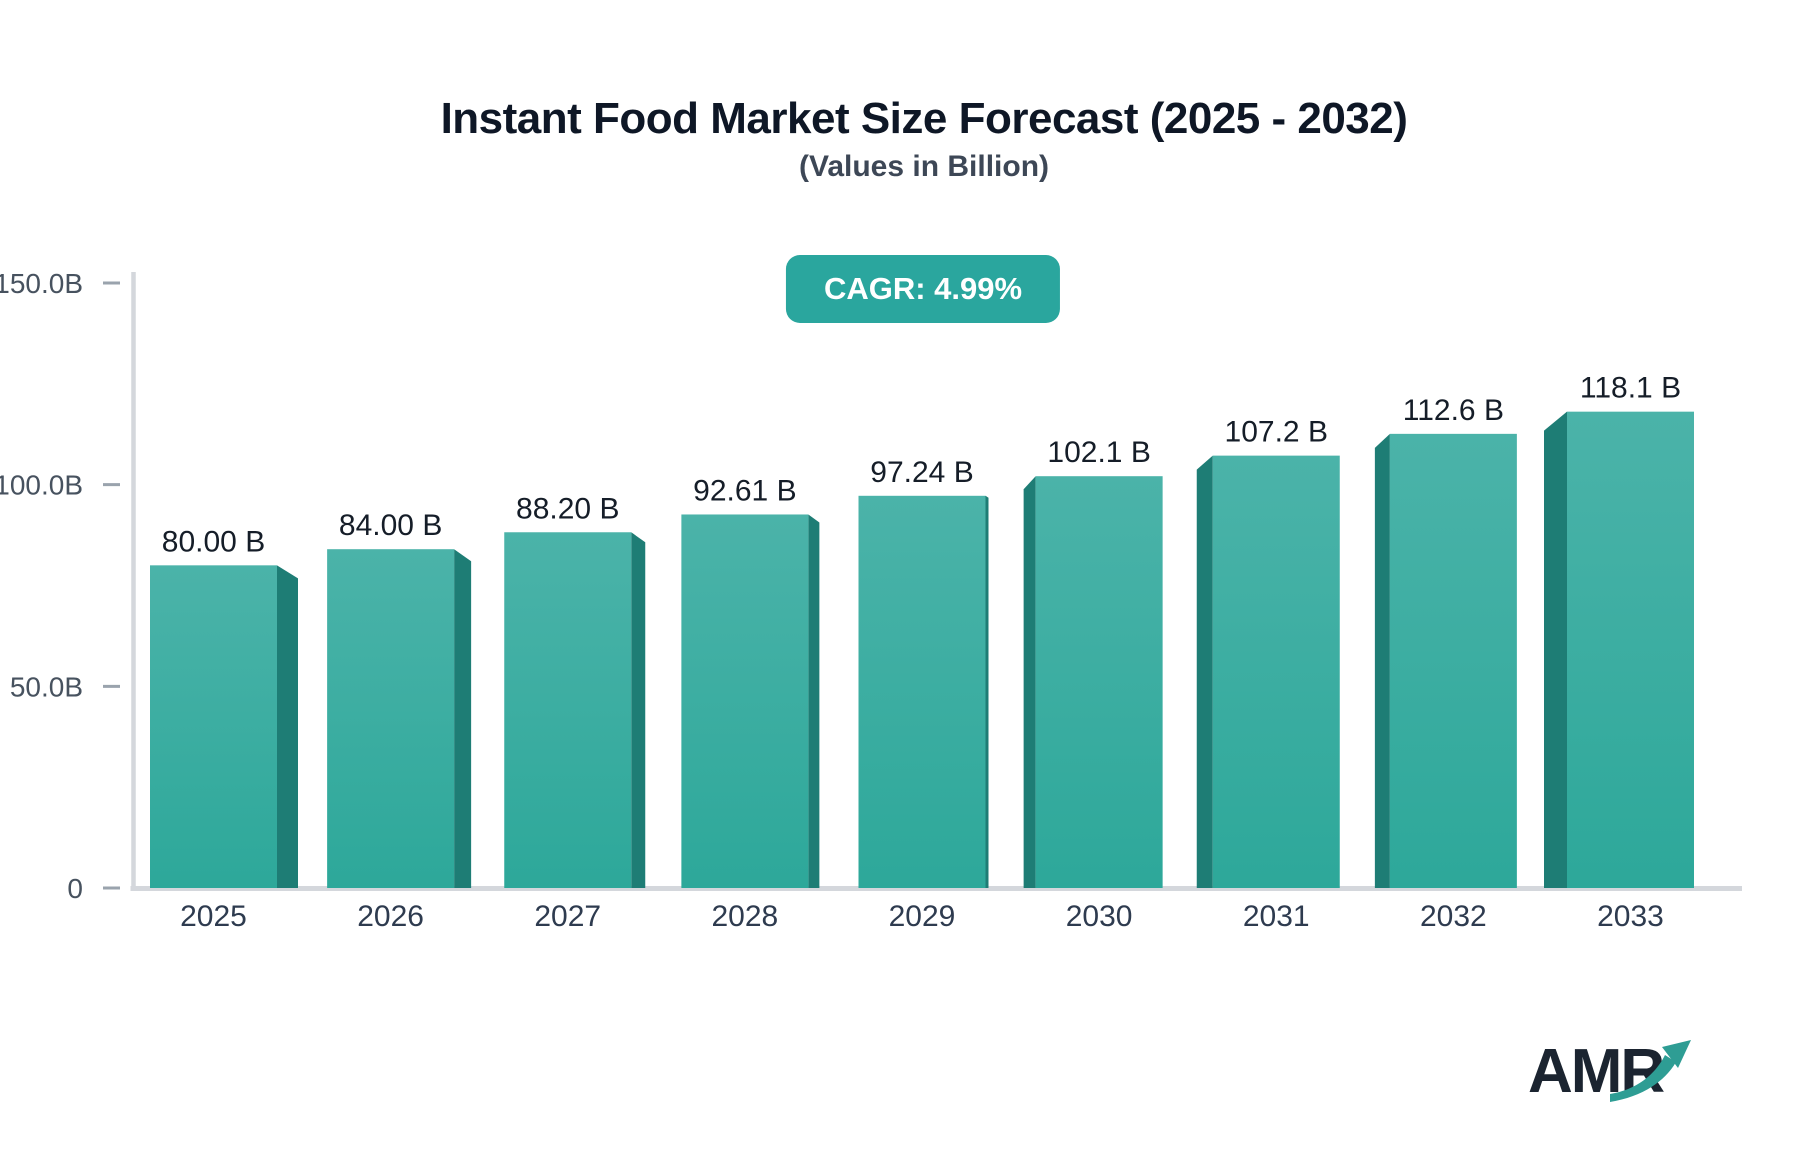  I want to click on bar-2028: 92.61 B 2028, so click(750, 703).